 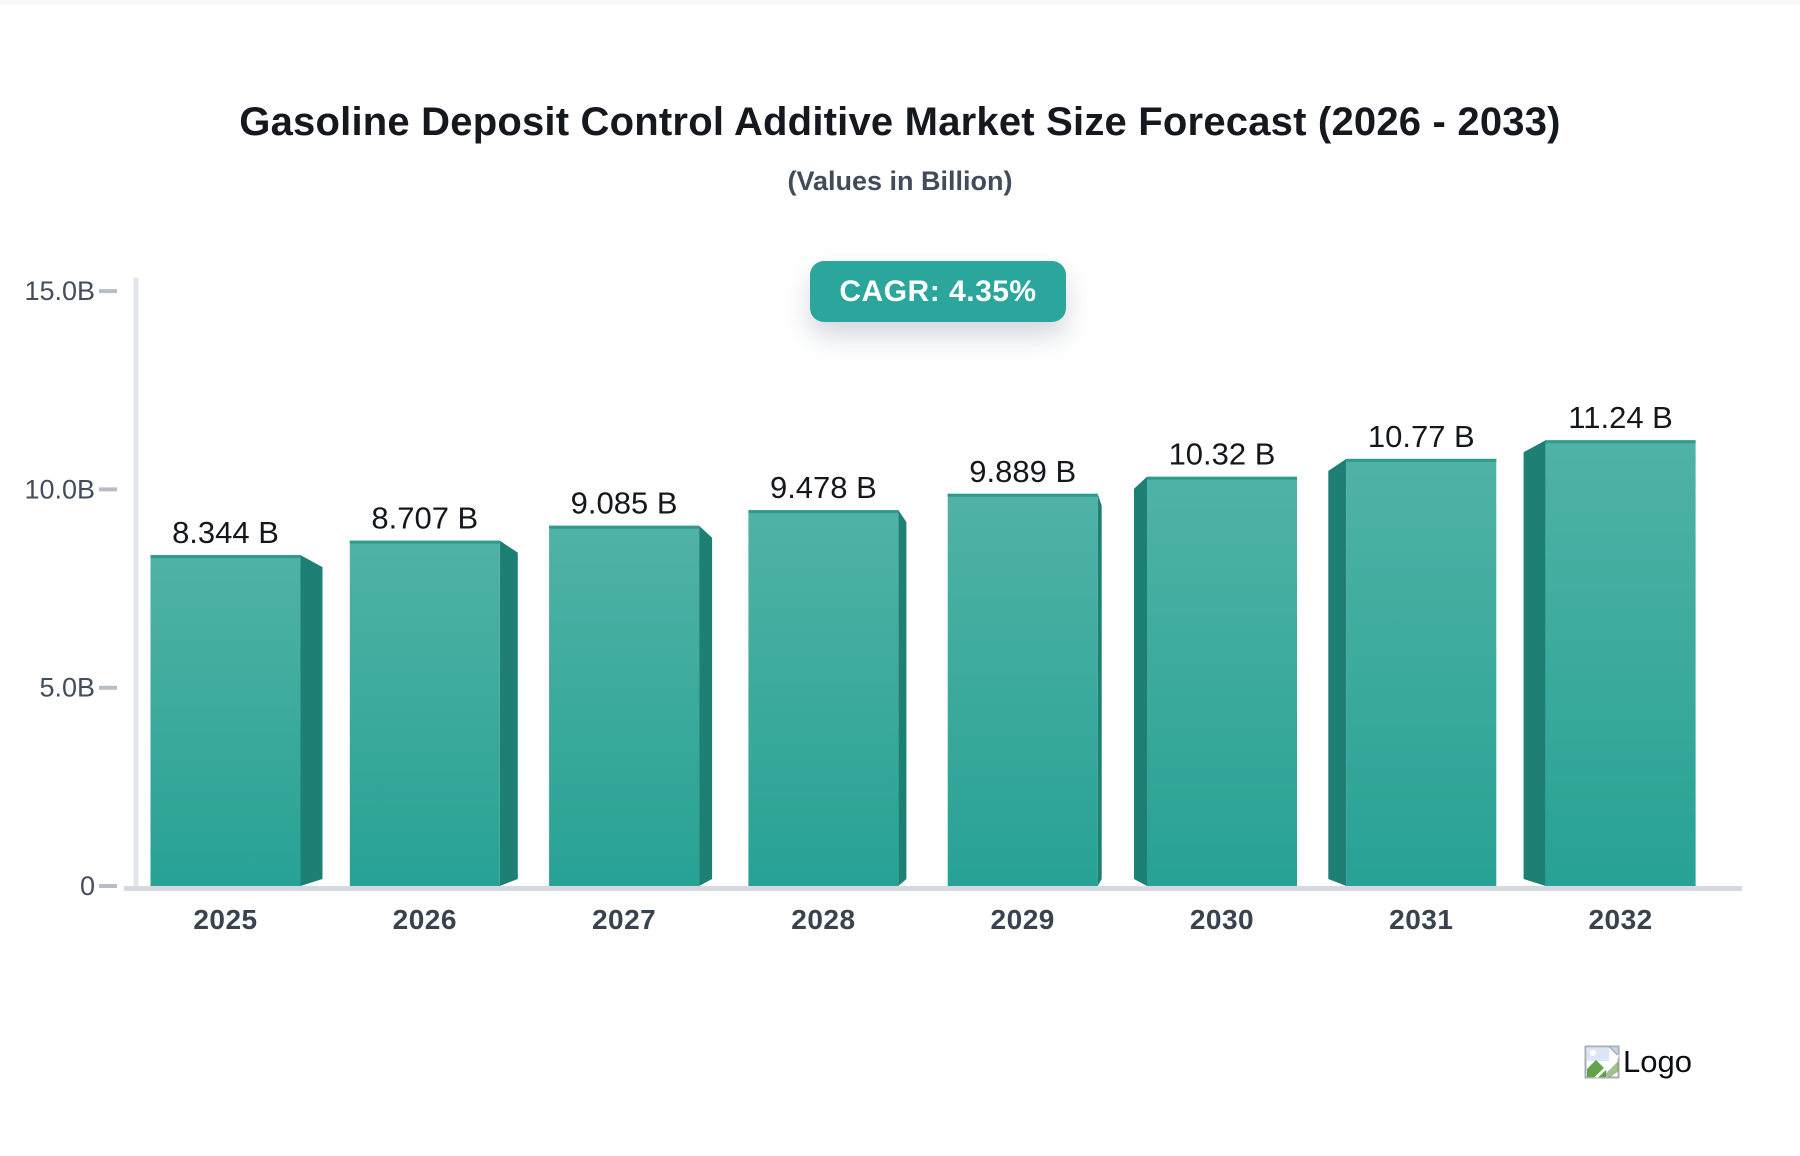 I want to click on bar-2032, so click(x=1609, y=663).